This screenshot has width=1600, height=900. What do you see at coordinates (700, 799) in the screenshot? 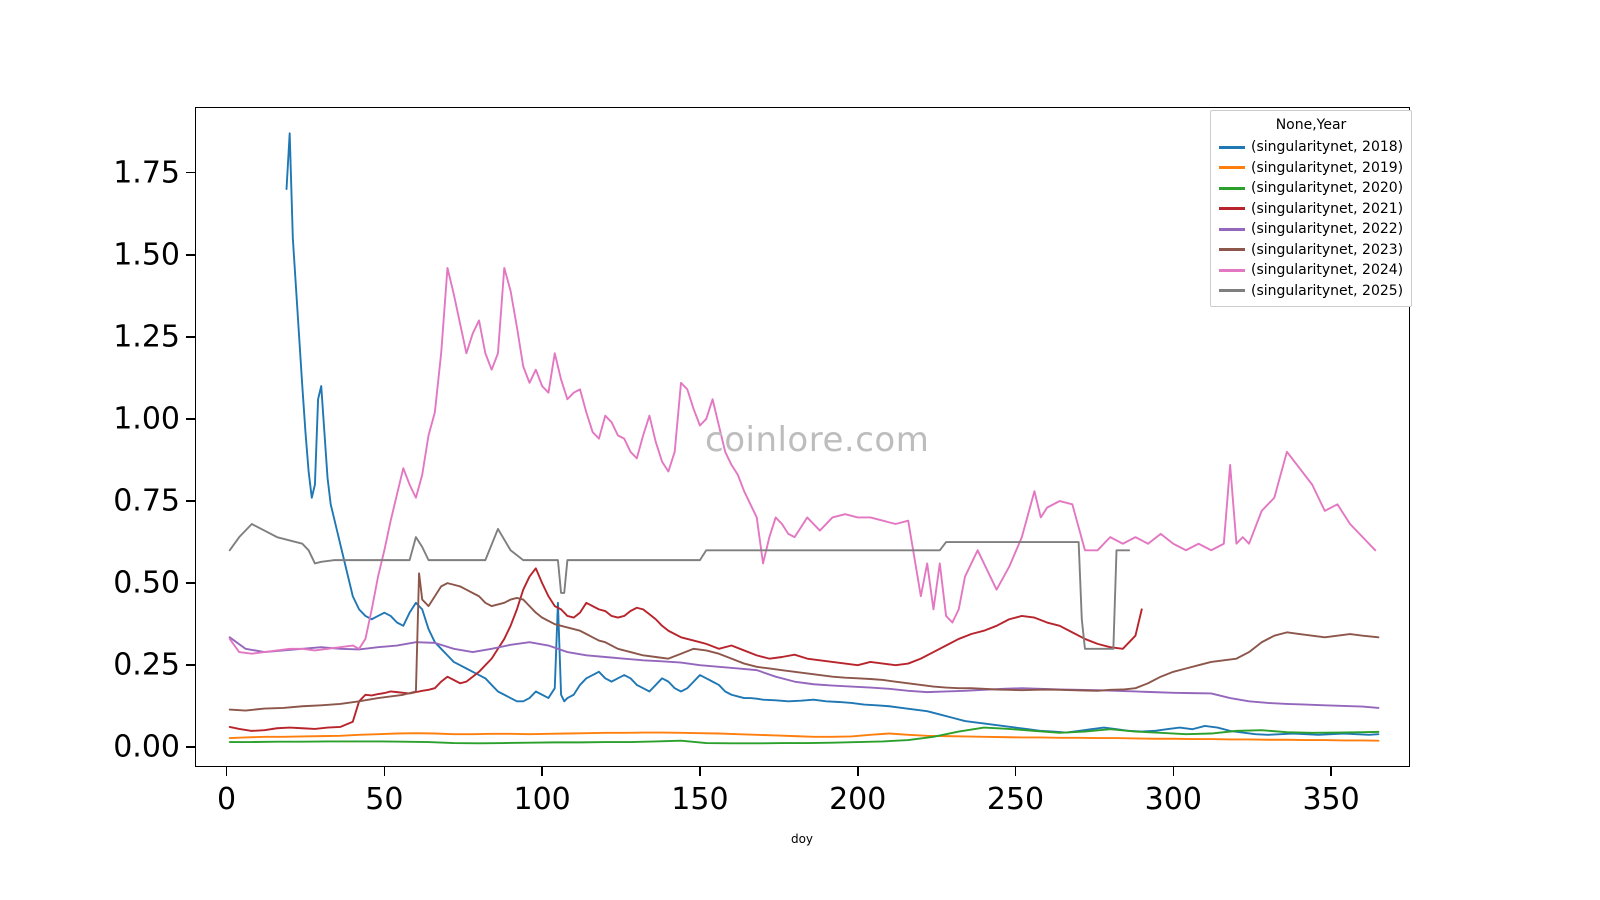
I see `x-tick-label: 150` at bounding box center [700, 799].